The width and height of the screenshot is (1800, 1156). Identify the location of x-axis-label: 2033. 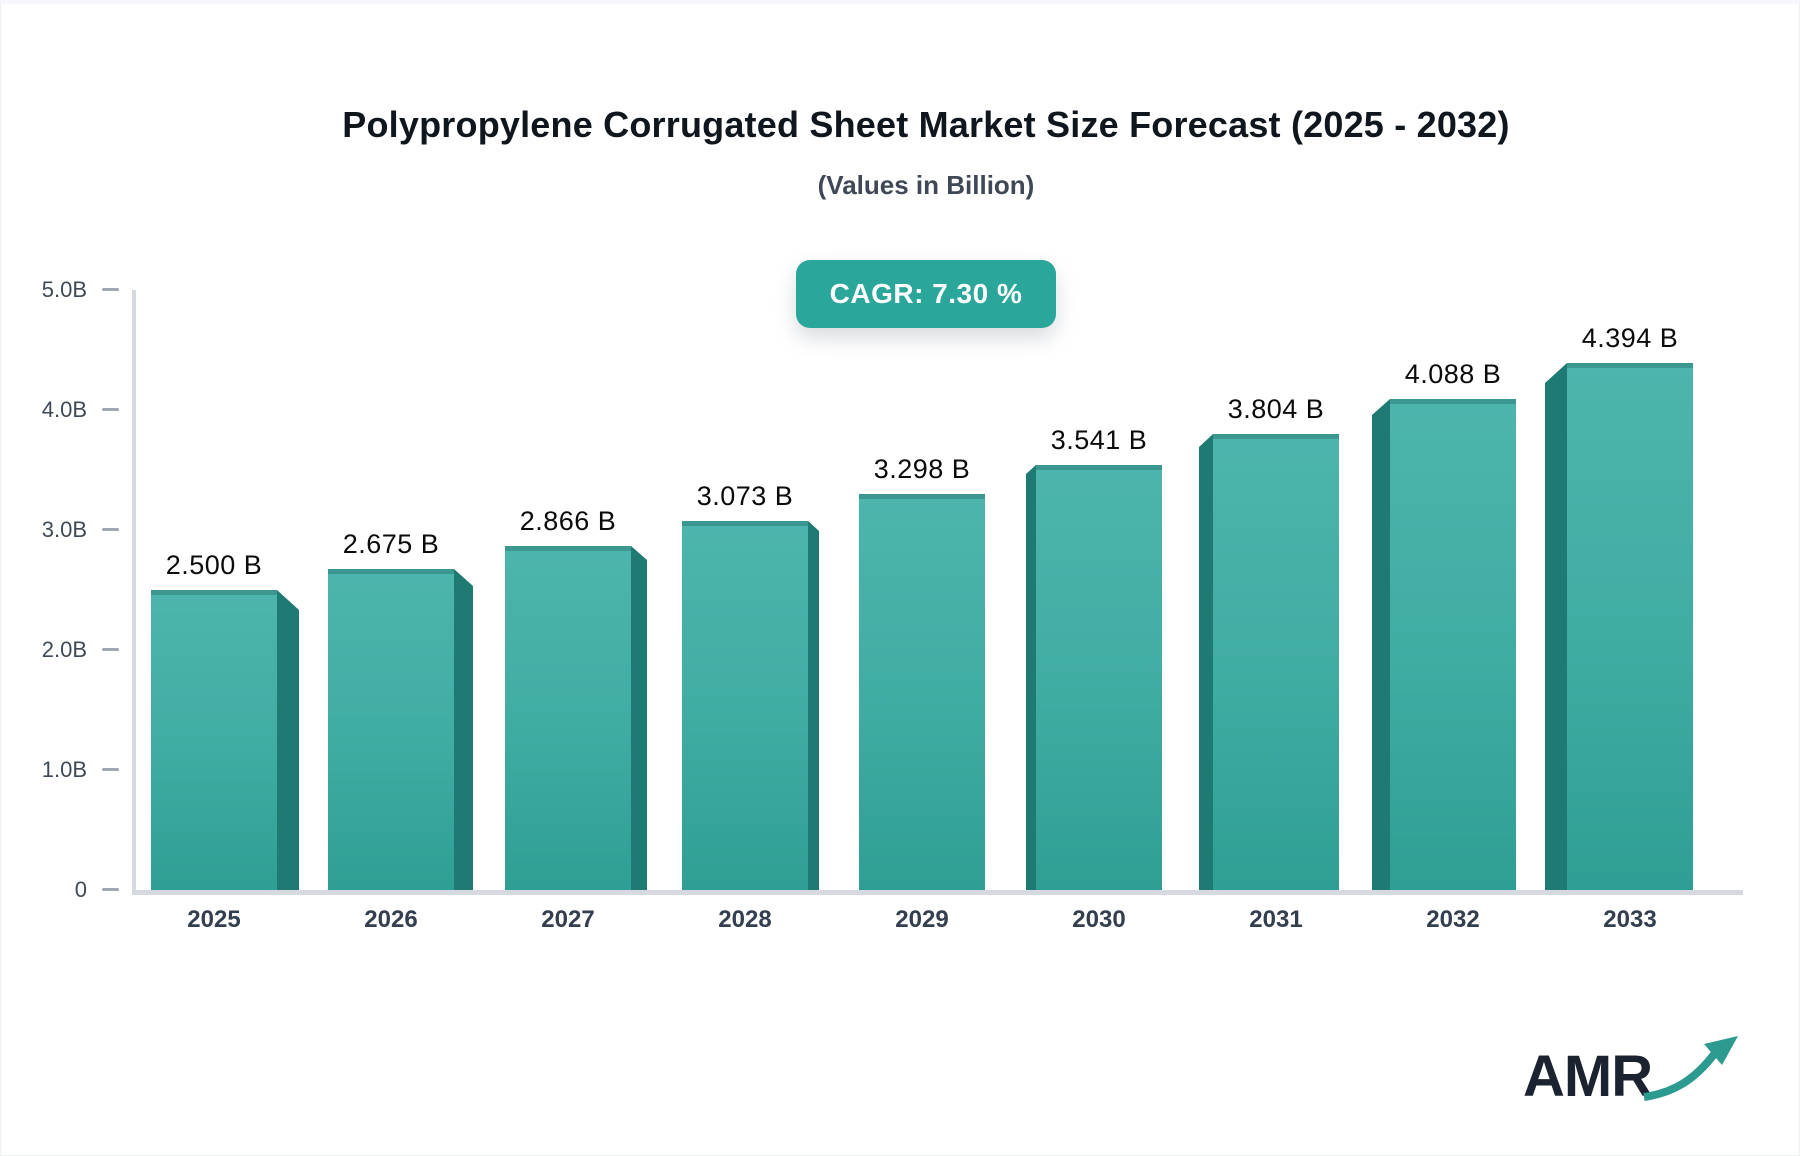
(1630, 919).